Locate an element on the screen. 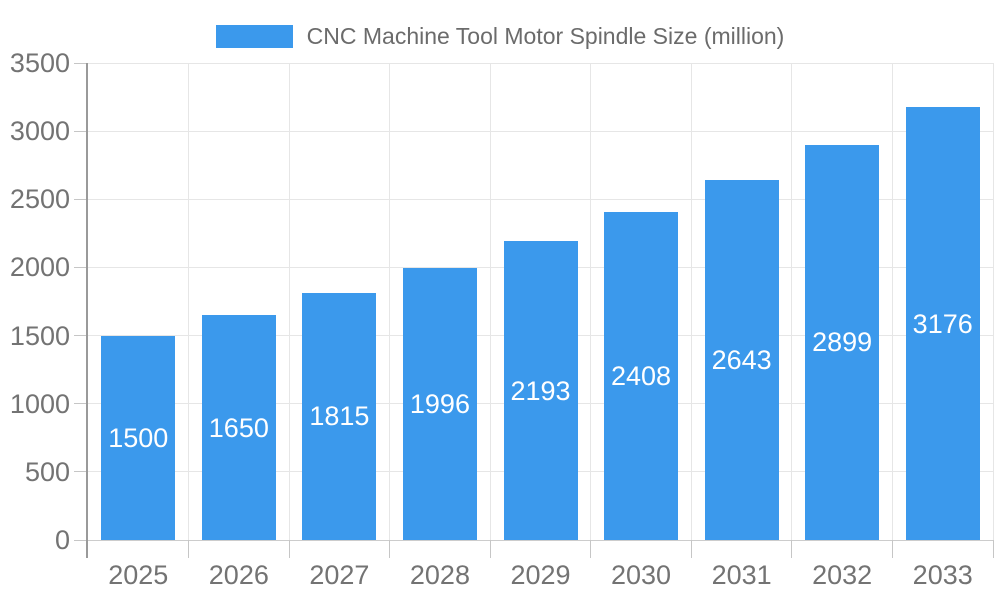  bar: 2193 is located at coordinates (540, 390).